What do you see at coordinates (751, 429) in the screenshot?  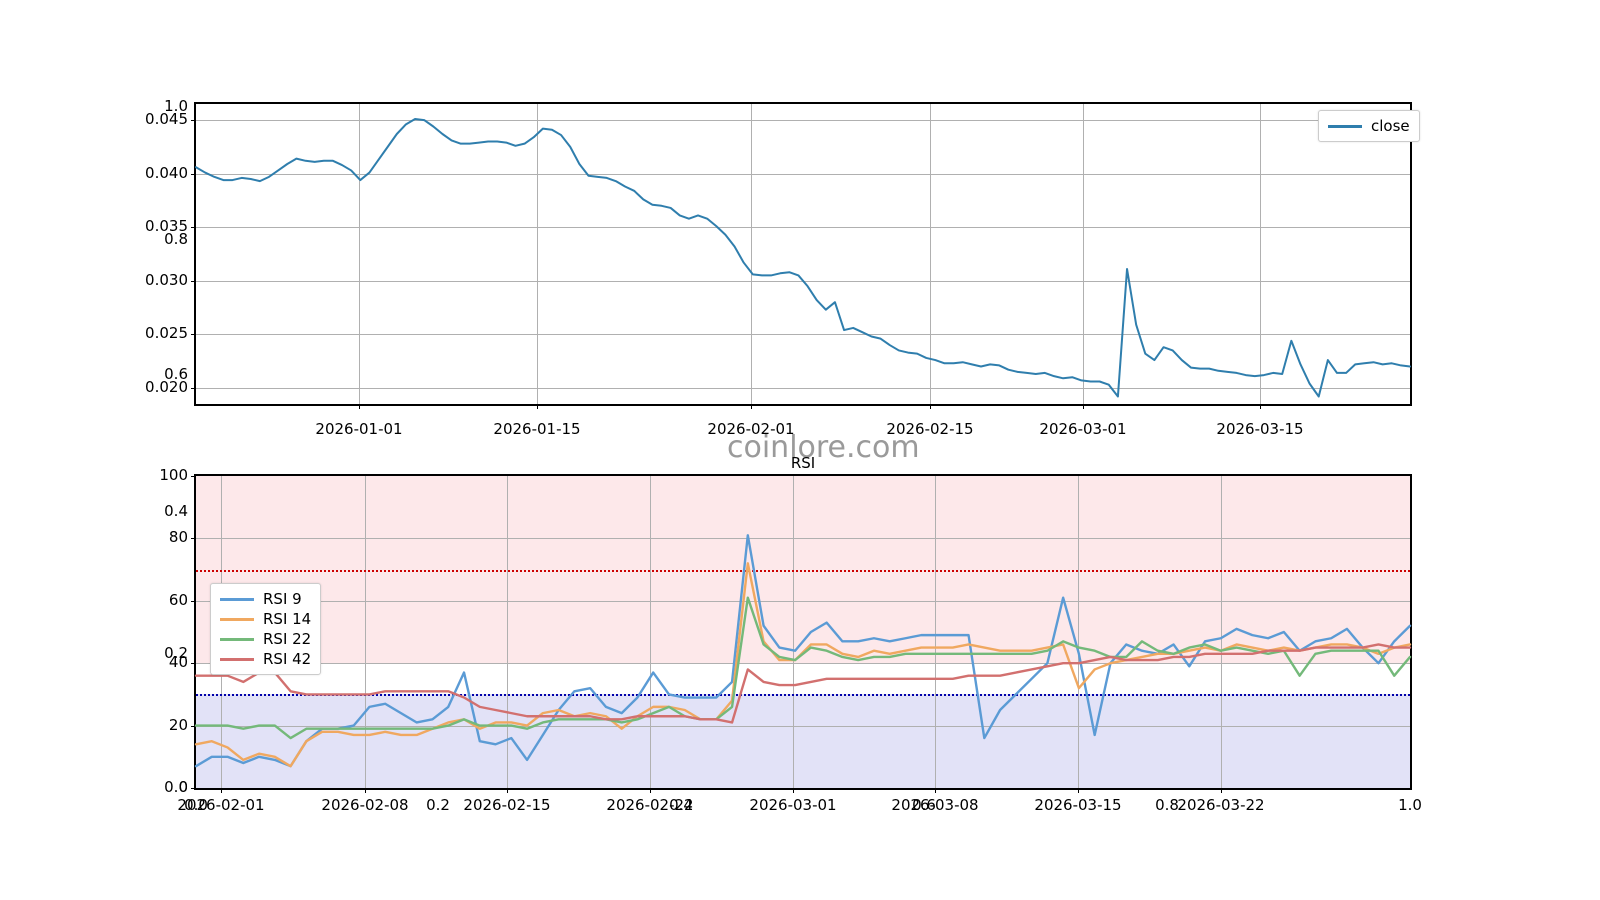 I see `price-x-tick-label: 2026-02-01` at bounding box center [751, 429].